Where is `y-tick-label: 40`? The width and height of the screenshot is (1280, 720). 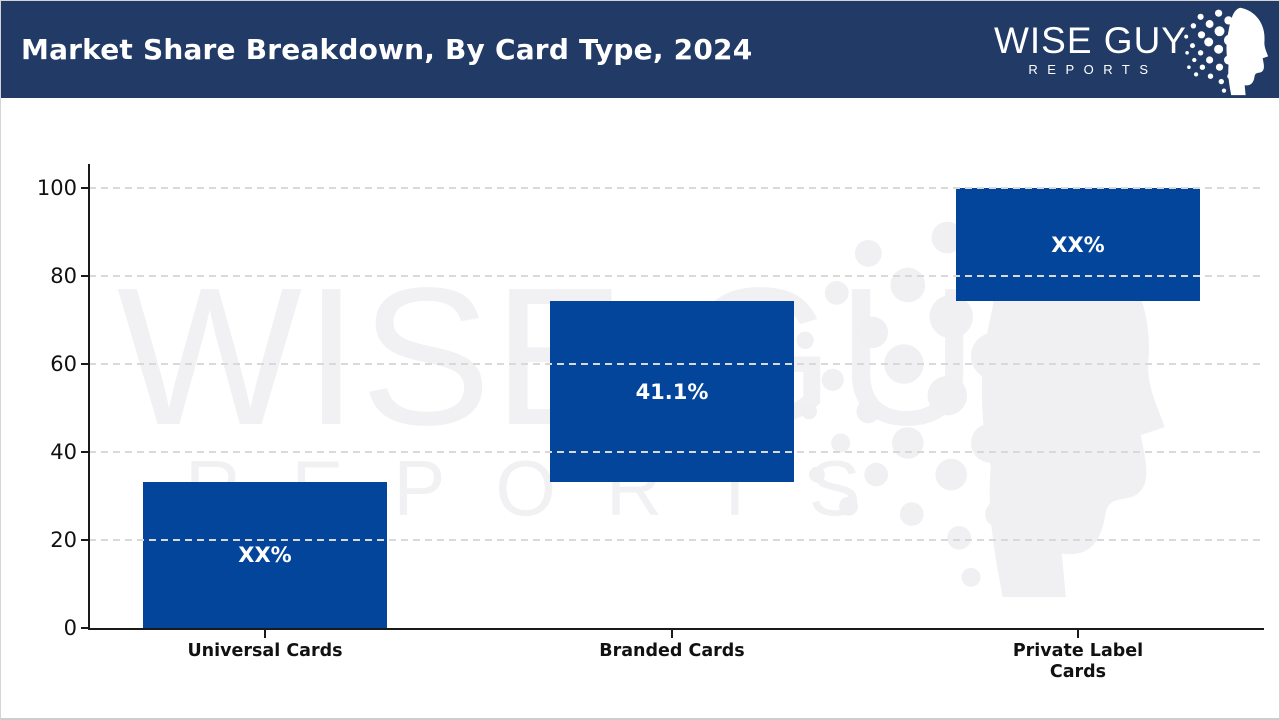 y-tick-label: 40 is located at coordinates (63, 452).